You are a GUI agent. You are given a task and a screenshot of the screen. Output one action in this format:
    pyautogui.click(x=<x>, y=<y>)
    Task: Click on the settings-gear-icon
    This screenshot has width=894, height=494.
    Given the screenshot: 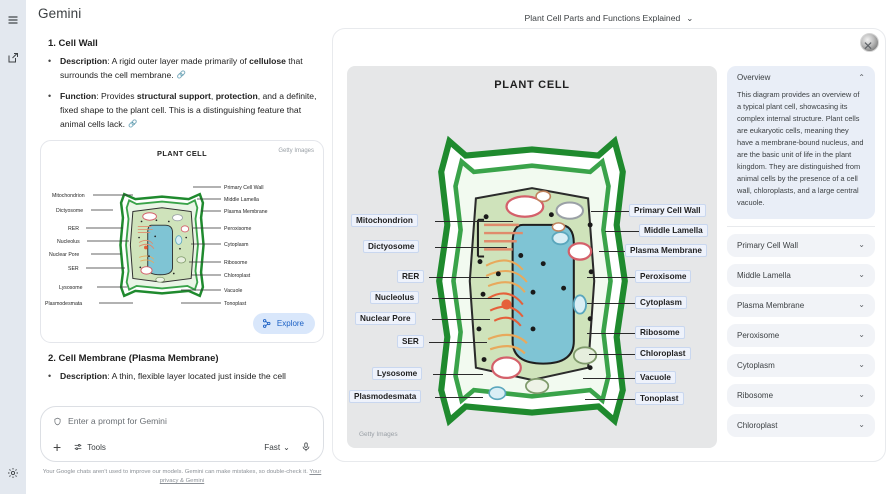 What is the action you would take?
    pyautogui.click(x=13, y=473)
    